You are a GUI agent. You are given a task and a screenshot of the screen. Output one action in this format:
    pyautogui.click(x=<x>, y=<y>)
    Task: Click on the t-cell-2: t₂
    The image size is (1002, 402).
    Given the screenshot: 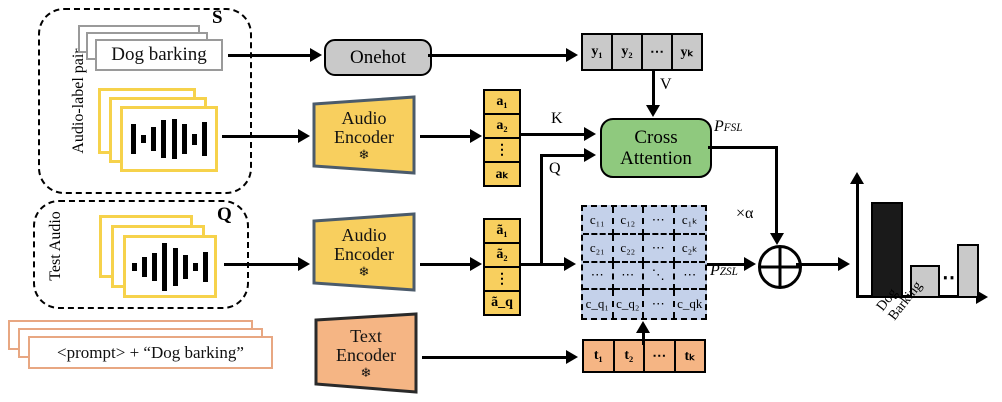 What is the action you would take?
    pyautogui.click(x=629, y=356)
    